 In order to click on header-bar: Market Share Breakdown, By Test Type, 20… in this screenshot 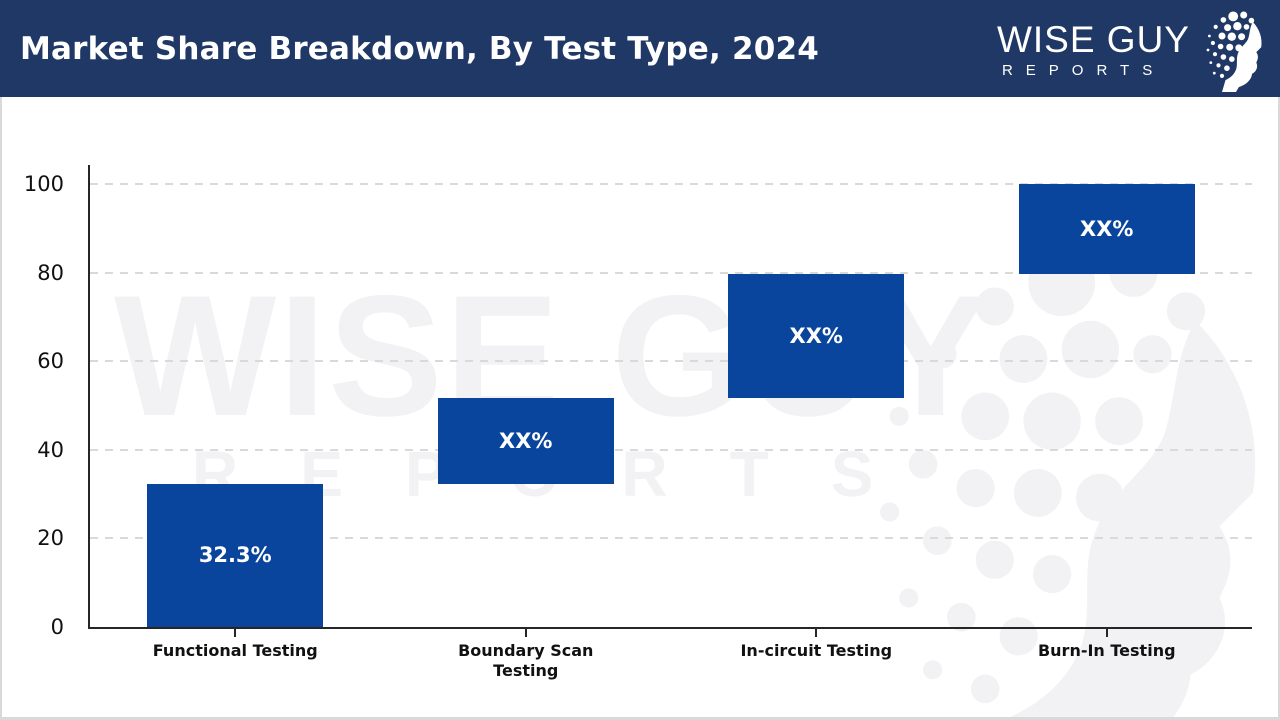, I will do `click(640, 48)`.